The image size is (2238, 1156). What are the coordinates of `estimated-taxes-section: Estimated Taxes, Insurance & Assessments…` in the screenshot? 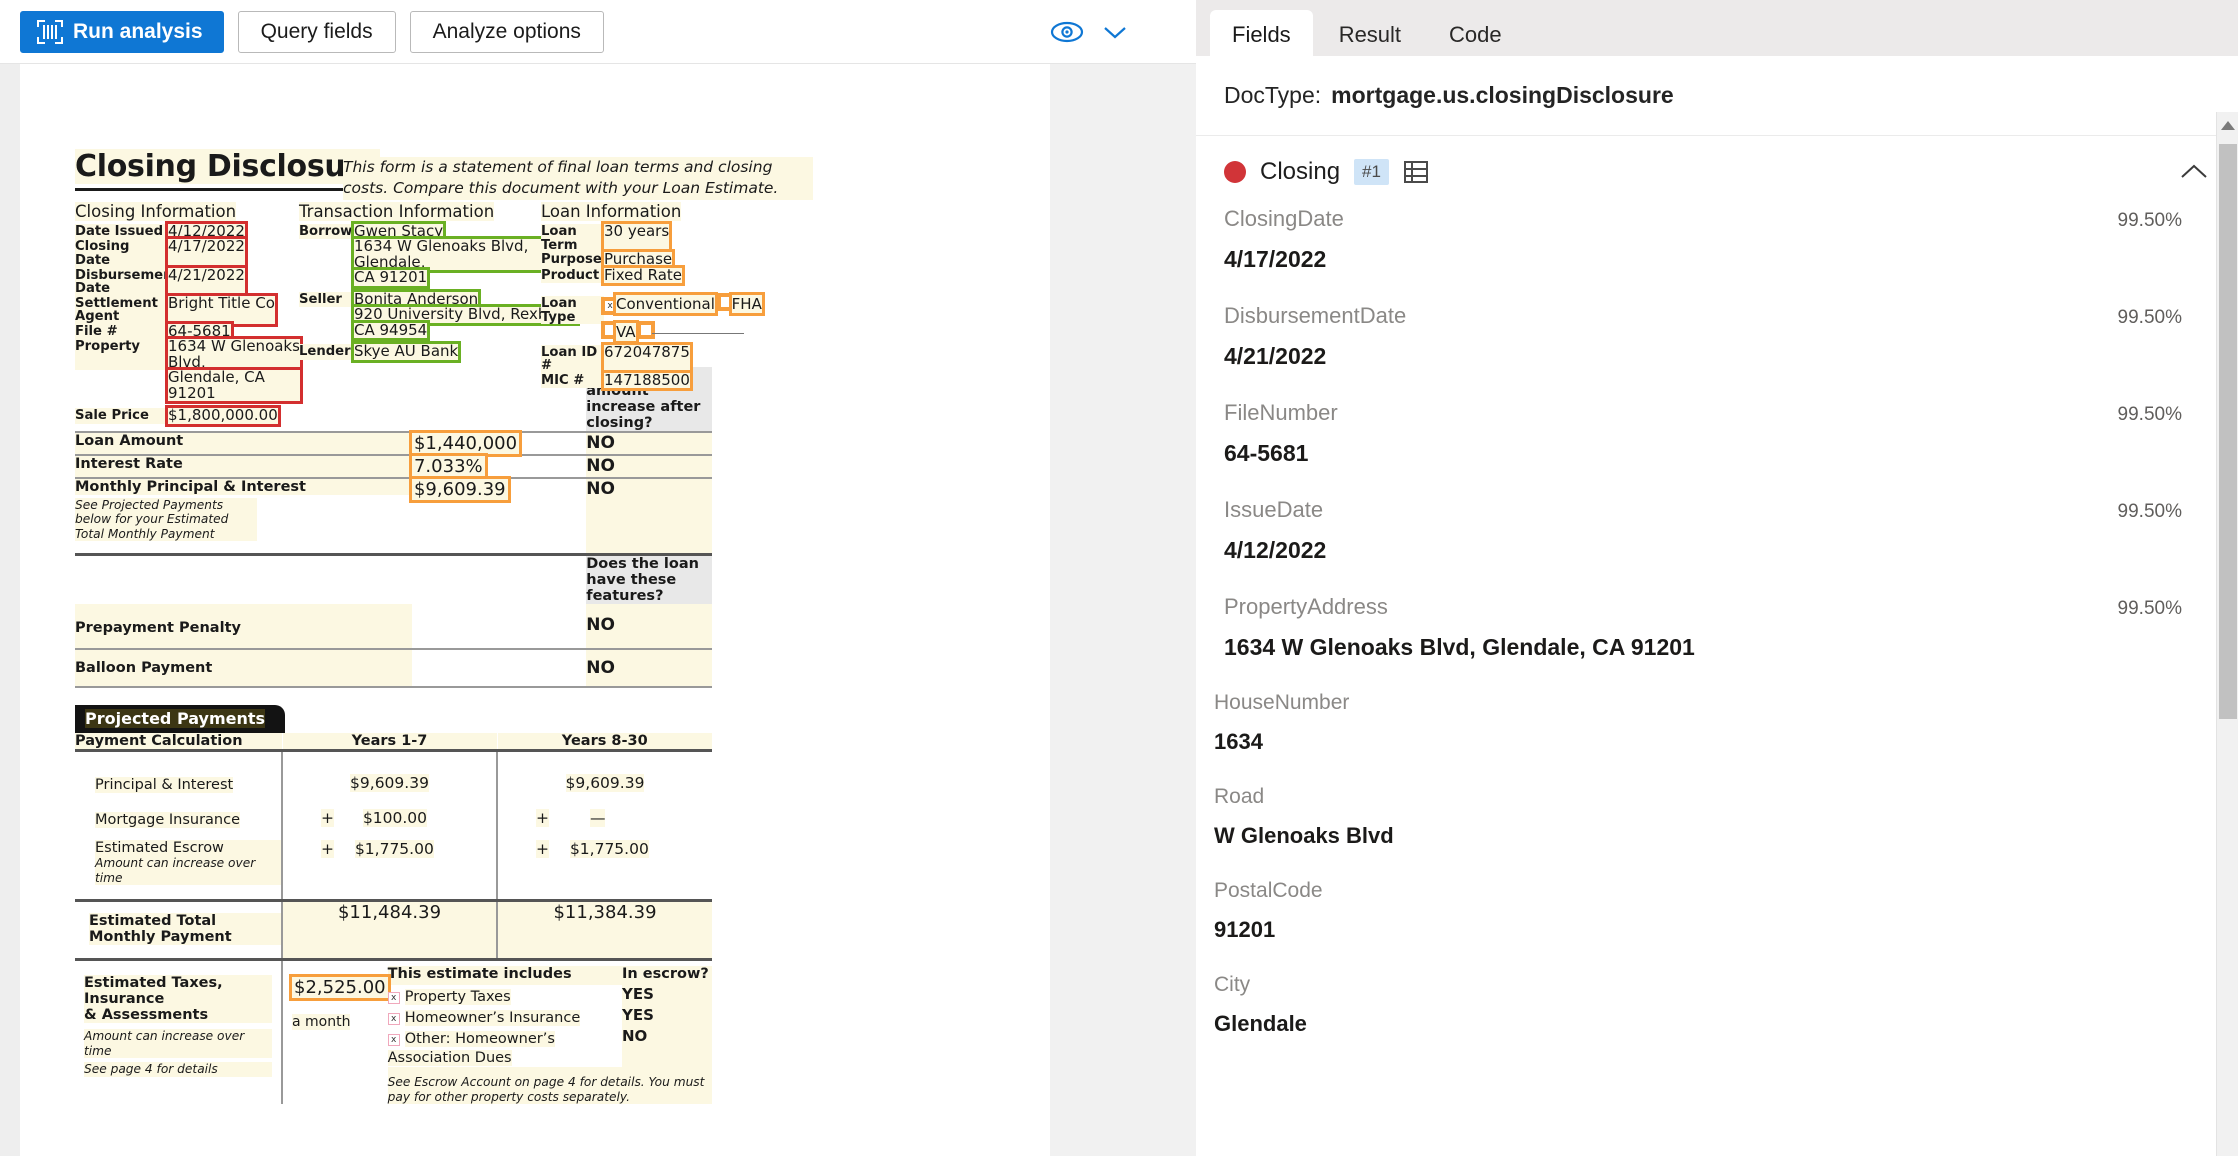 It's located at (393, 1033).